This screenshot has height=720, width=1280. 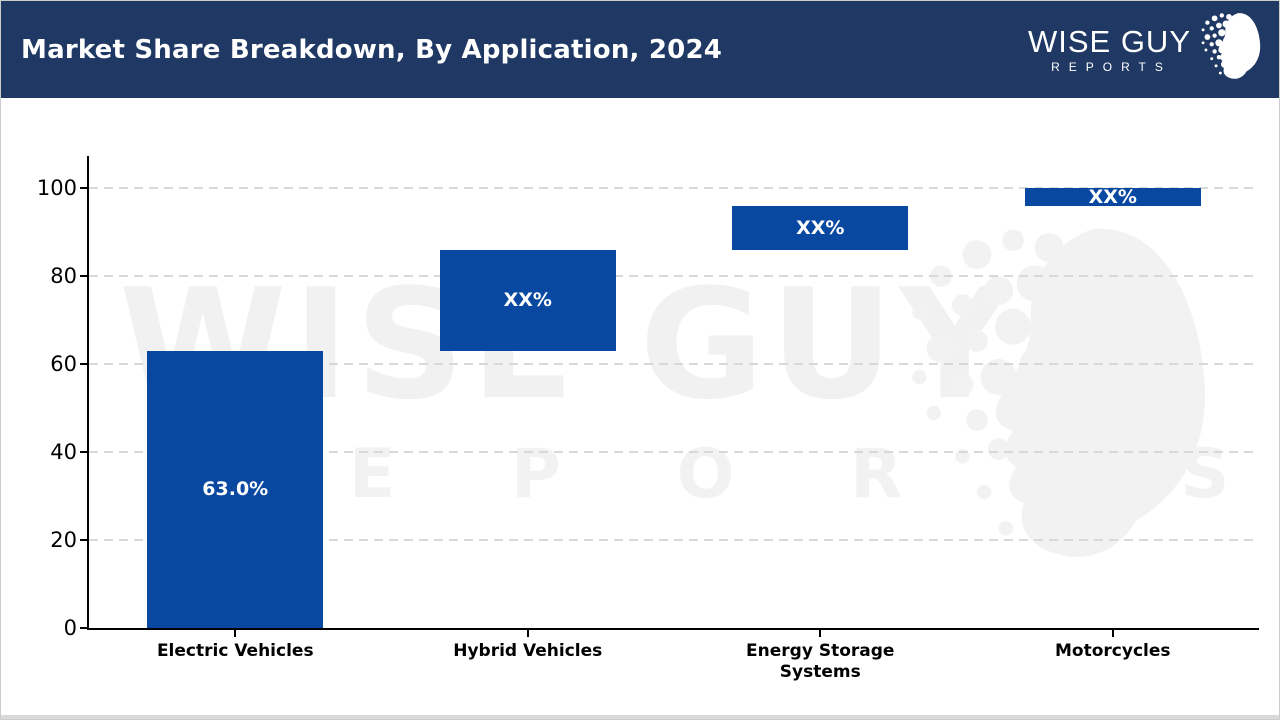 What do you see at coordinates (1231, 45) in the screenshot?
I see `wiseguy-head-icon` at bounding box center [1231, 45].